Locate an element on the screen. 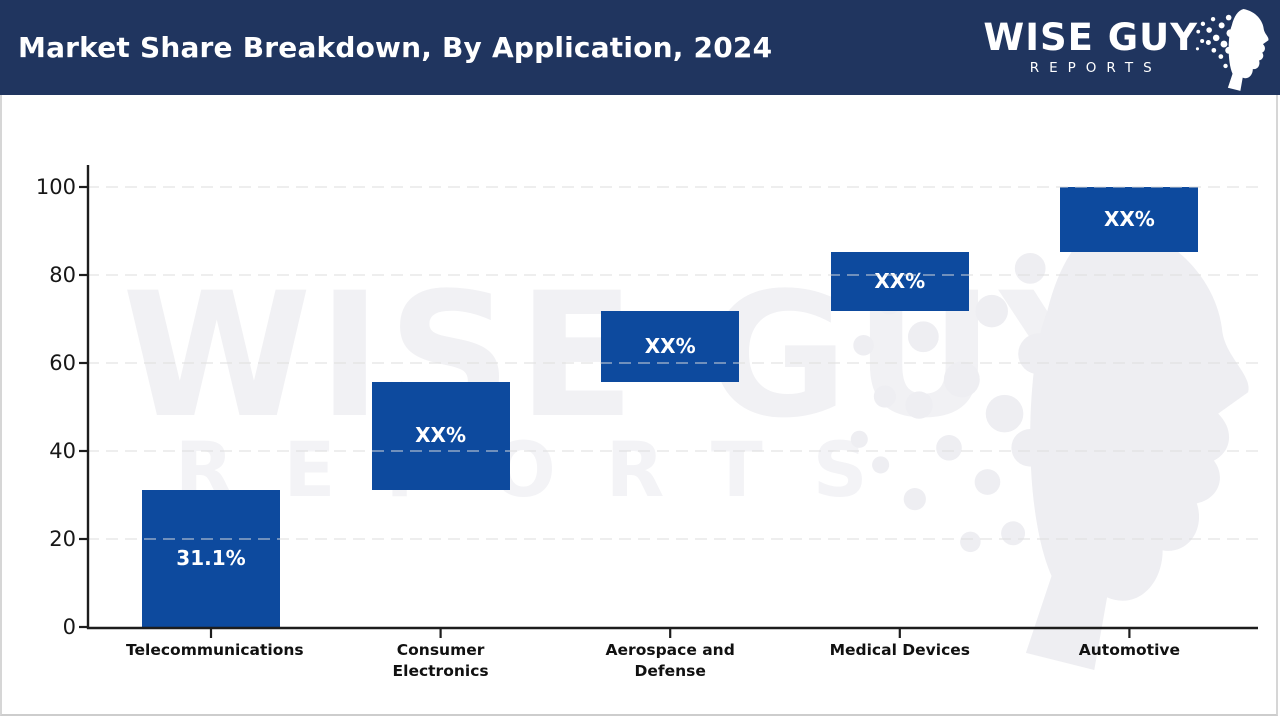  bar-segment: 31.1% is located at coordinates (211, 558).